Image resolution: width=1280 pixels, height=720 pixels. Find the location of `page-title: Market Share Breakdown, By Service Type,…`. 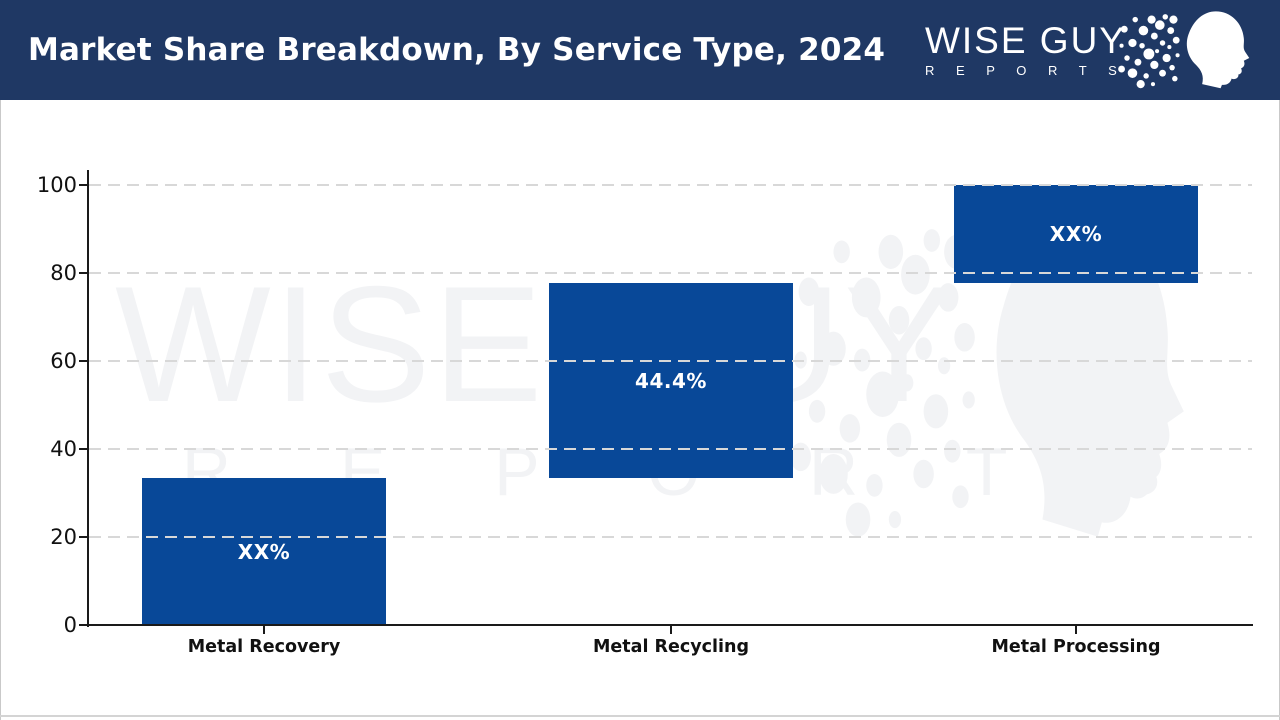

page-title: Market Share Breakdown, By Service Type,… is located at coordinates (457, 50).